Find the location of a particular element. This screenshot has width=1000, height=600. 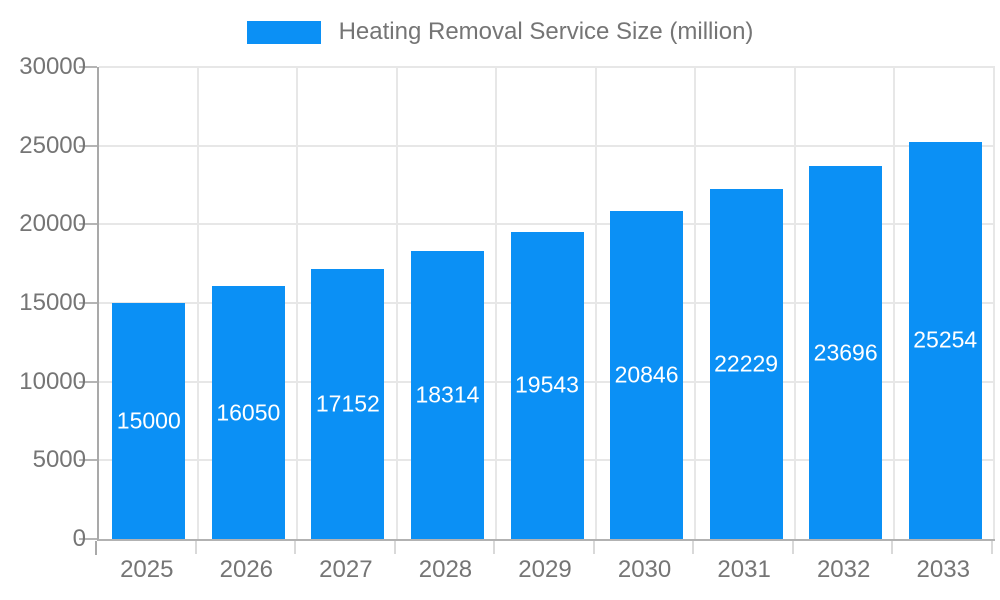

bar-value-label: 20846 is located at coordinates (646, 374).